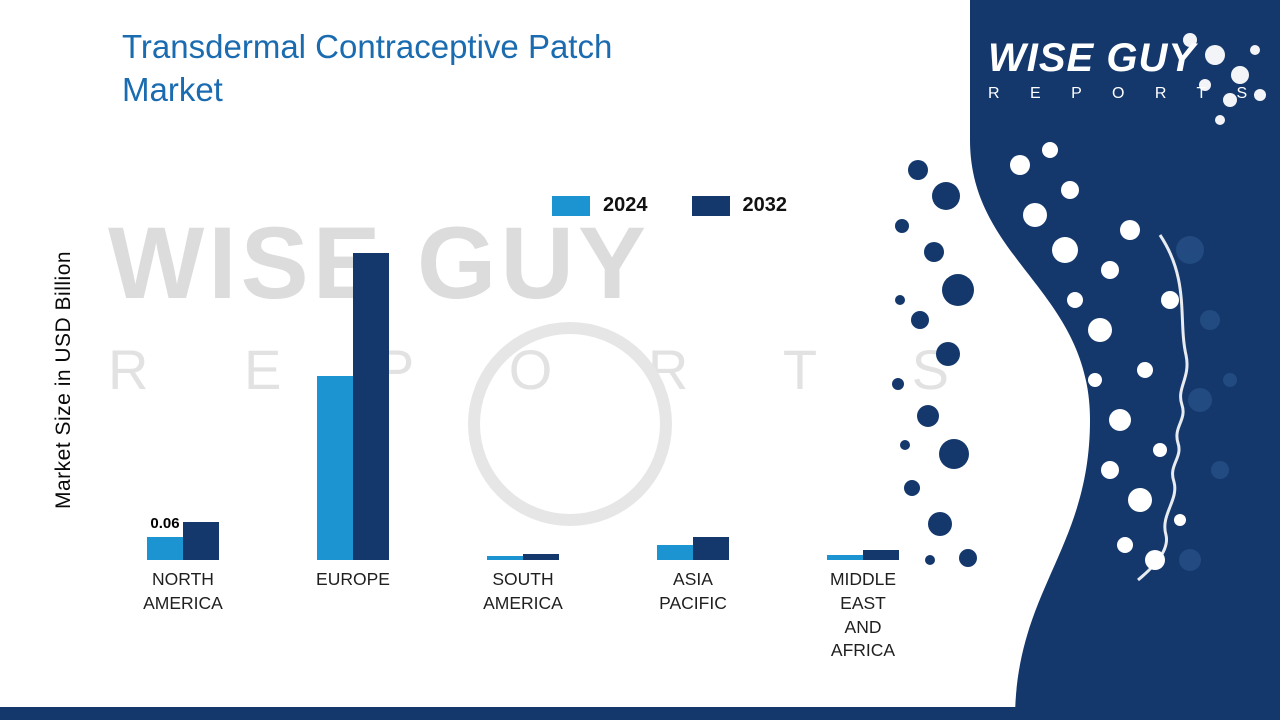 The width and height of the screenshot is (1280, 720). Describe the element at coordinates (845, 557) in the screenshot. I see `bar-2024-middle-east-and-africa` at that location.